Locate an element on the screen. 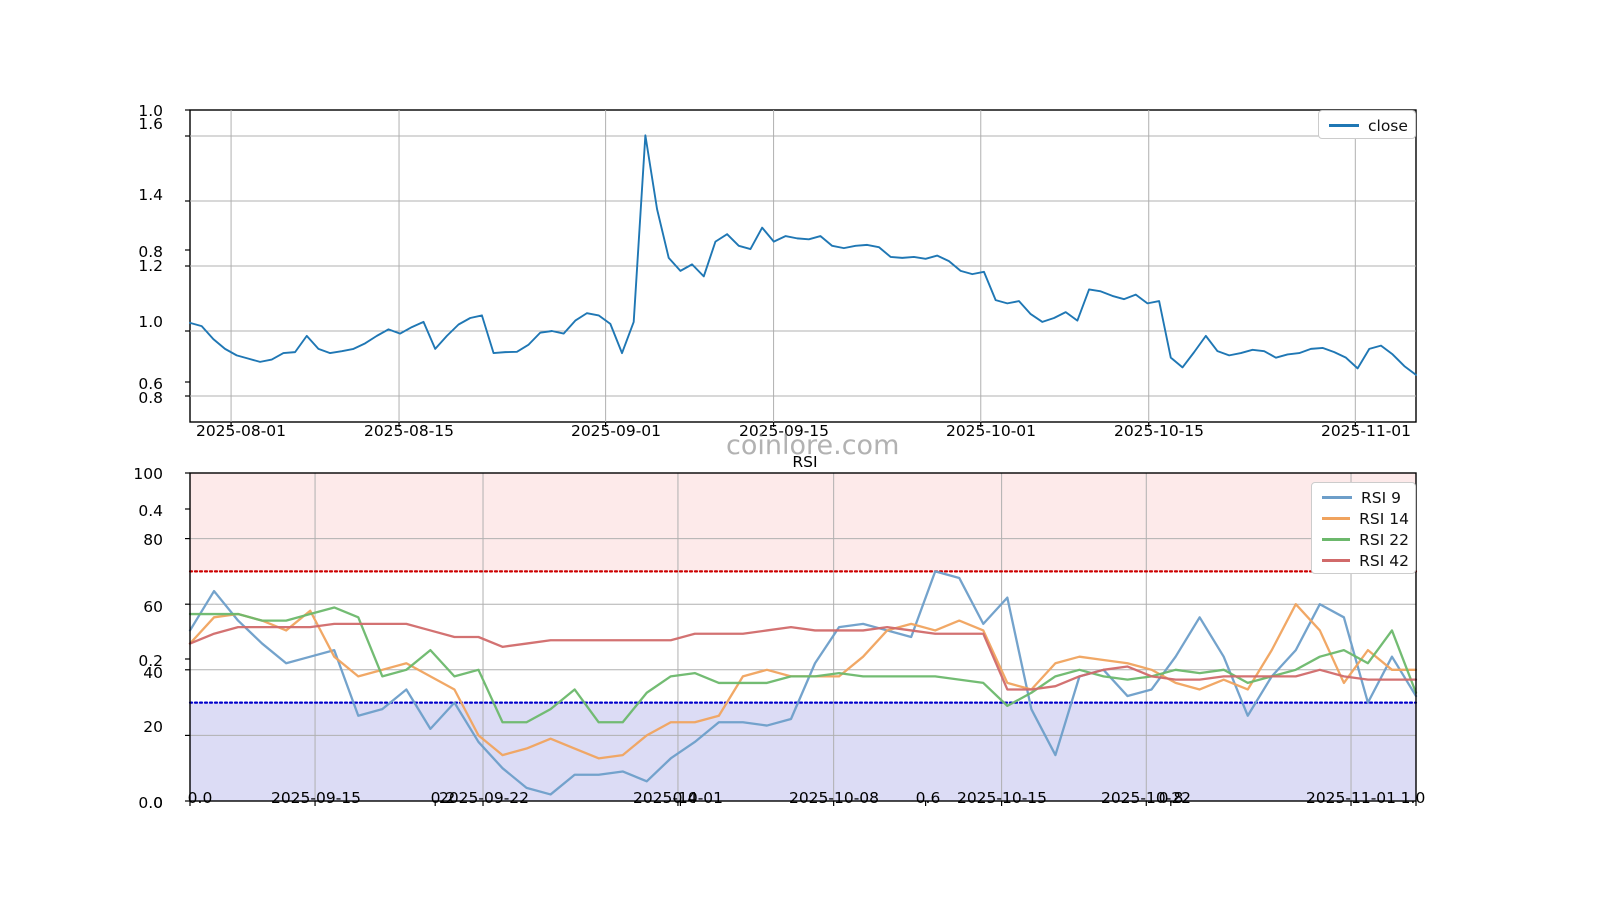  price-ytick-secondary-0_8: 0.8 is located at coordinates (150, 252).